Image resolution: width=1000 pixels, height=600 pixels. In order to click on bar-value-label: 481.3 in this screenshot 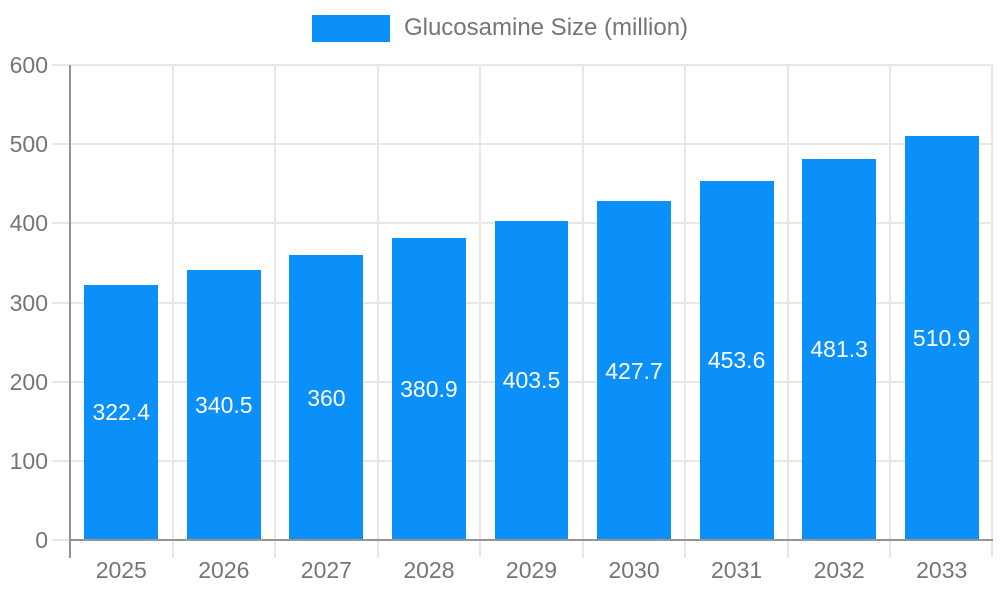, I will do `click(839, 349)`.